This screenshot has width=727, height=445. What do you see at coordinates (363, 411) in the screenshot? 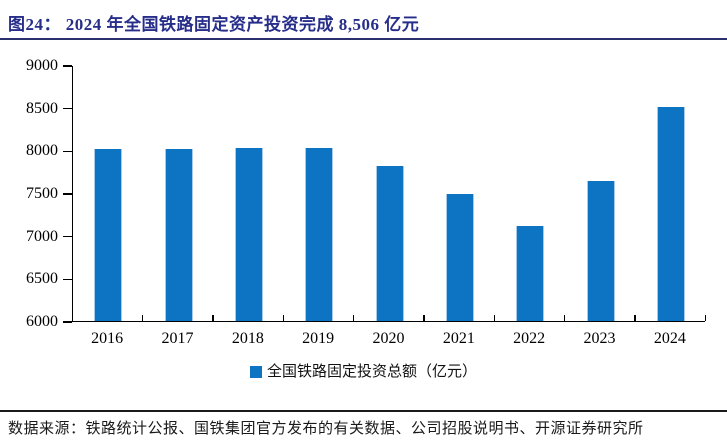
I see `source-divider` at bounding box center [363, 411].